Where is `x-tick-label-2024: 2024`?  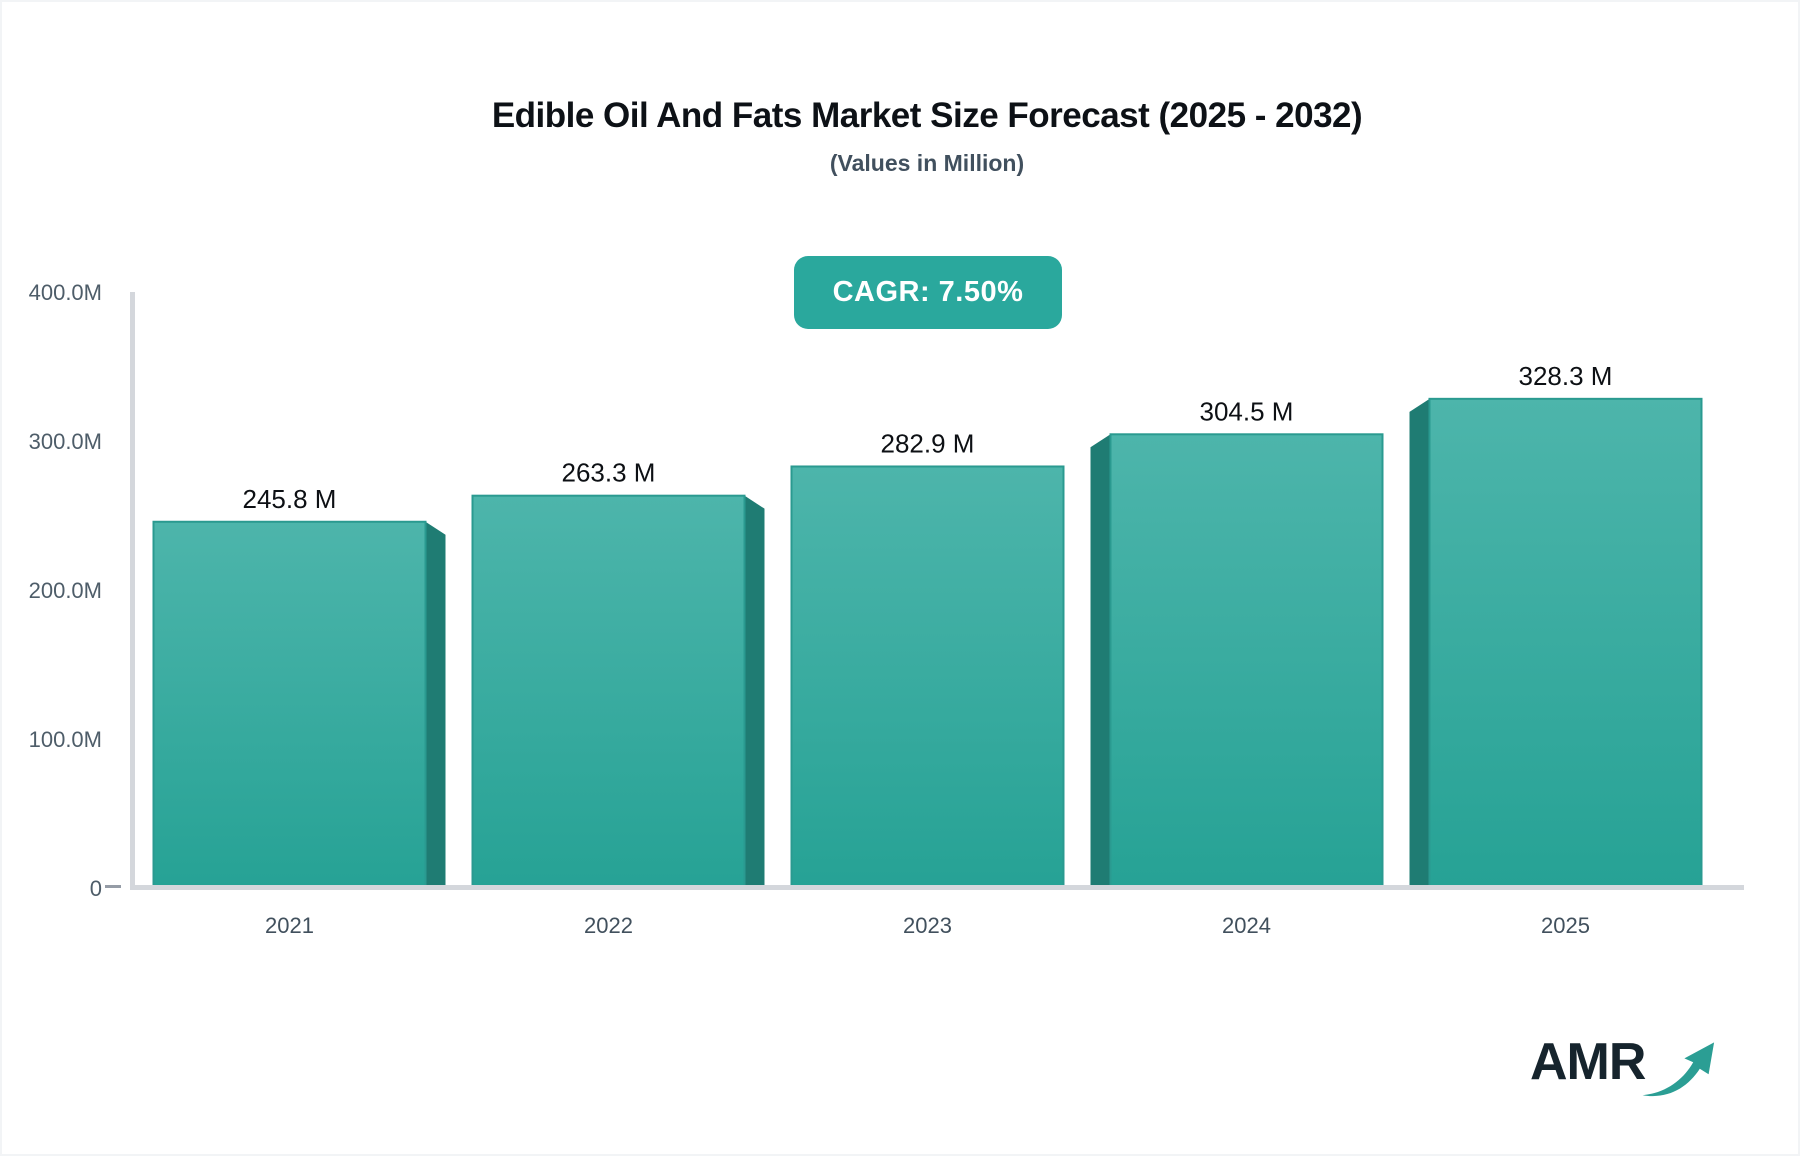
x-tick-label-2024: 2024 is located at coordinates (1246, 925).